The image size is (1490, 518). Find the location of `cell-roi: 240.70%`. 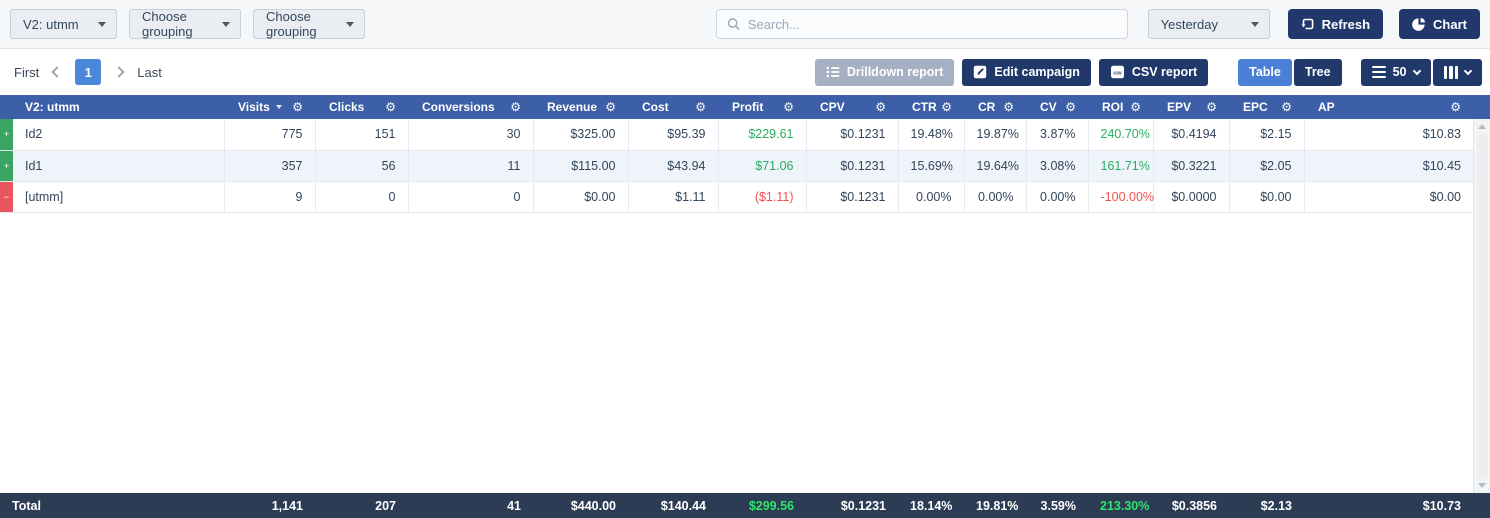

cell-roi: 240.70% is located at coordinates (1121, 135).